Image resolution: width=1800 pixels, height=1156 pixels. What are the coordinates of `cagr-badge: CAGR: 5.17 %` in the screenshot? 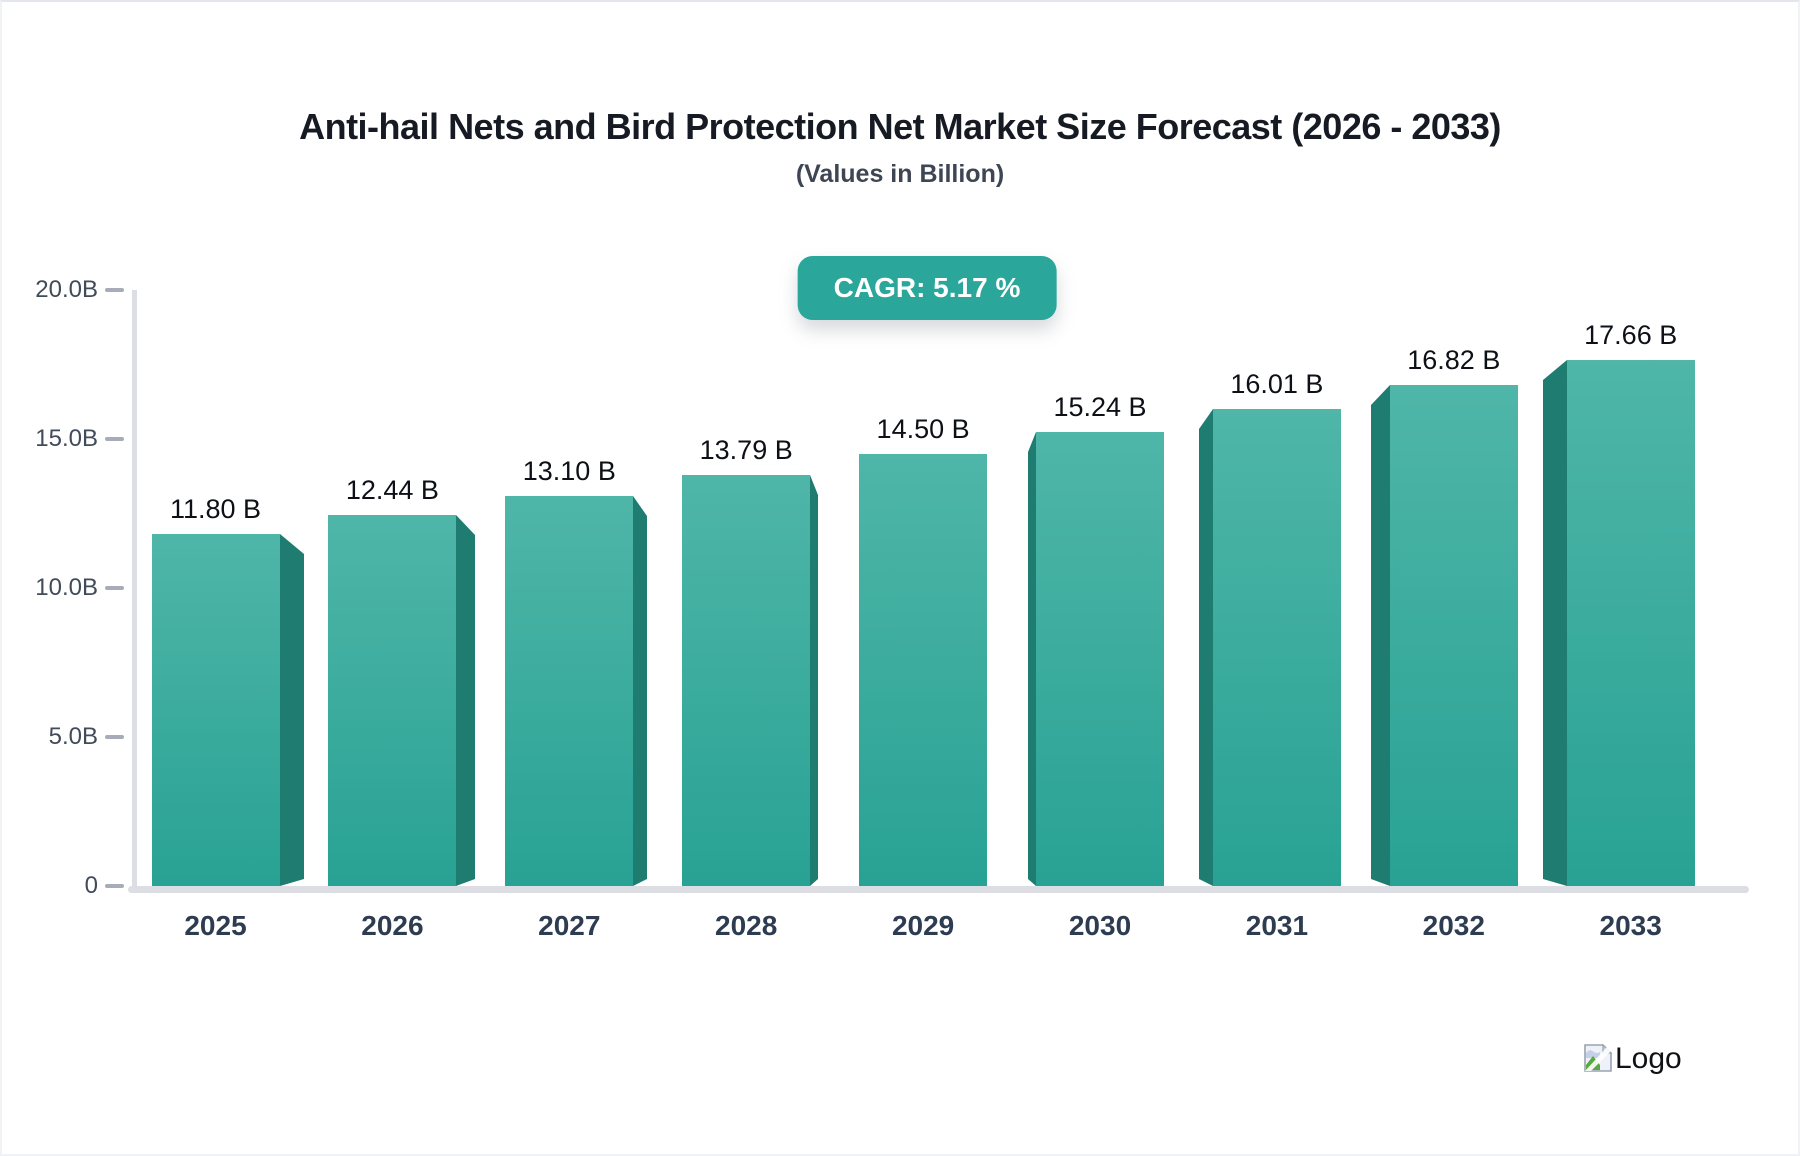 It's located at (927, 288).